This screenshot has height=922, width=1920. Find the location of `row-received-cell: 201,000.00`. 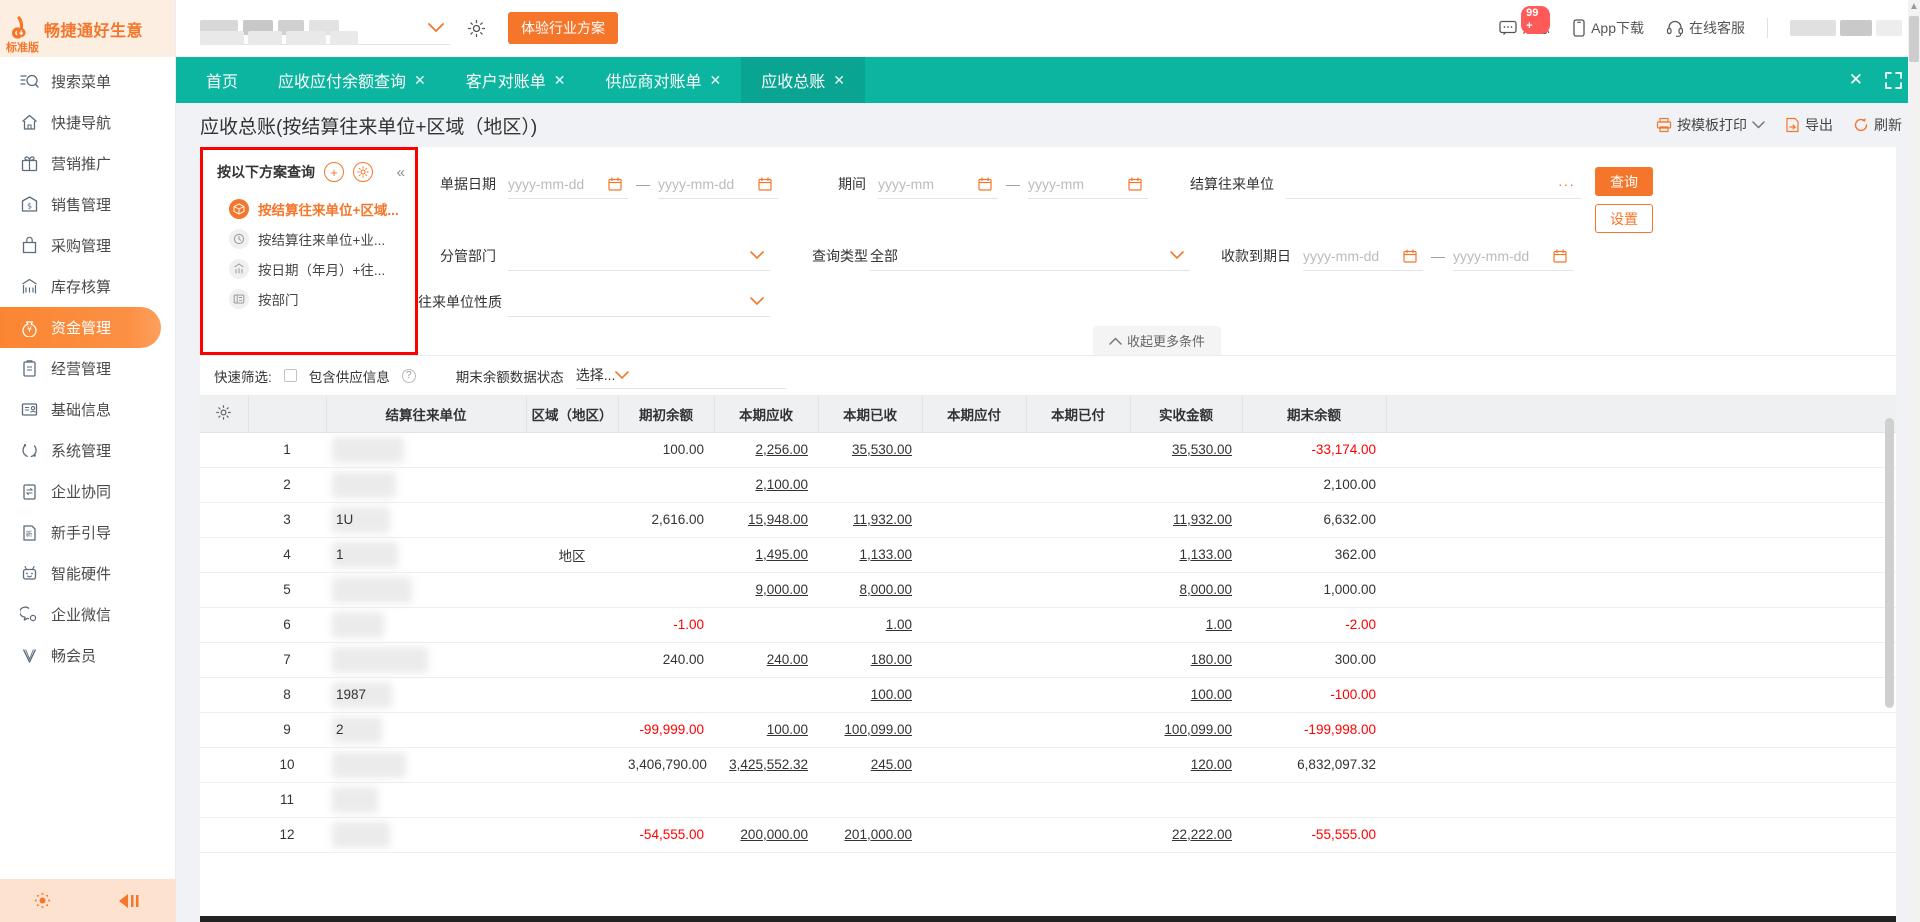

row-received-cell: 201,000.00 is located at coordinates (870, 835).